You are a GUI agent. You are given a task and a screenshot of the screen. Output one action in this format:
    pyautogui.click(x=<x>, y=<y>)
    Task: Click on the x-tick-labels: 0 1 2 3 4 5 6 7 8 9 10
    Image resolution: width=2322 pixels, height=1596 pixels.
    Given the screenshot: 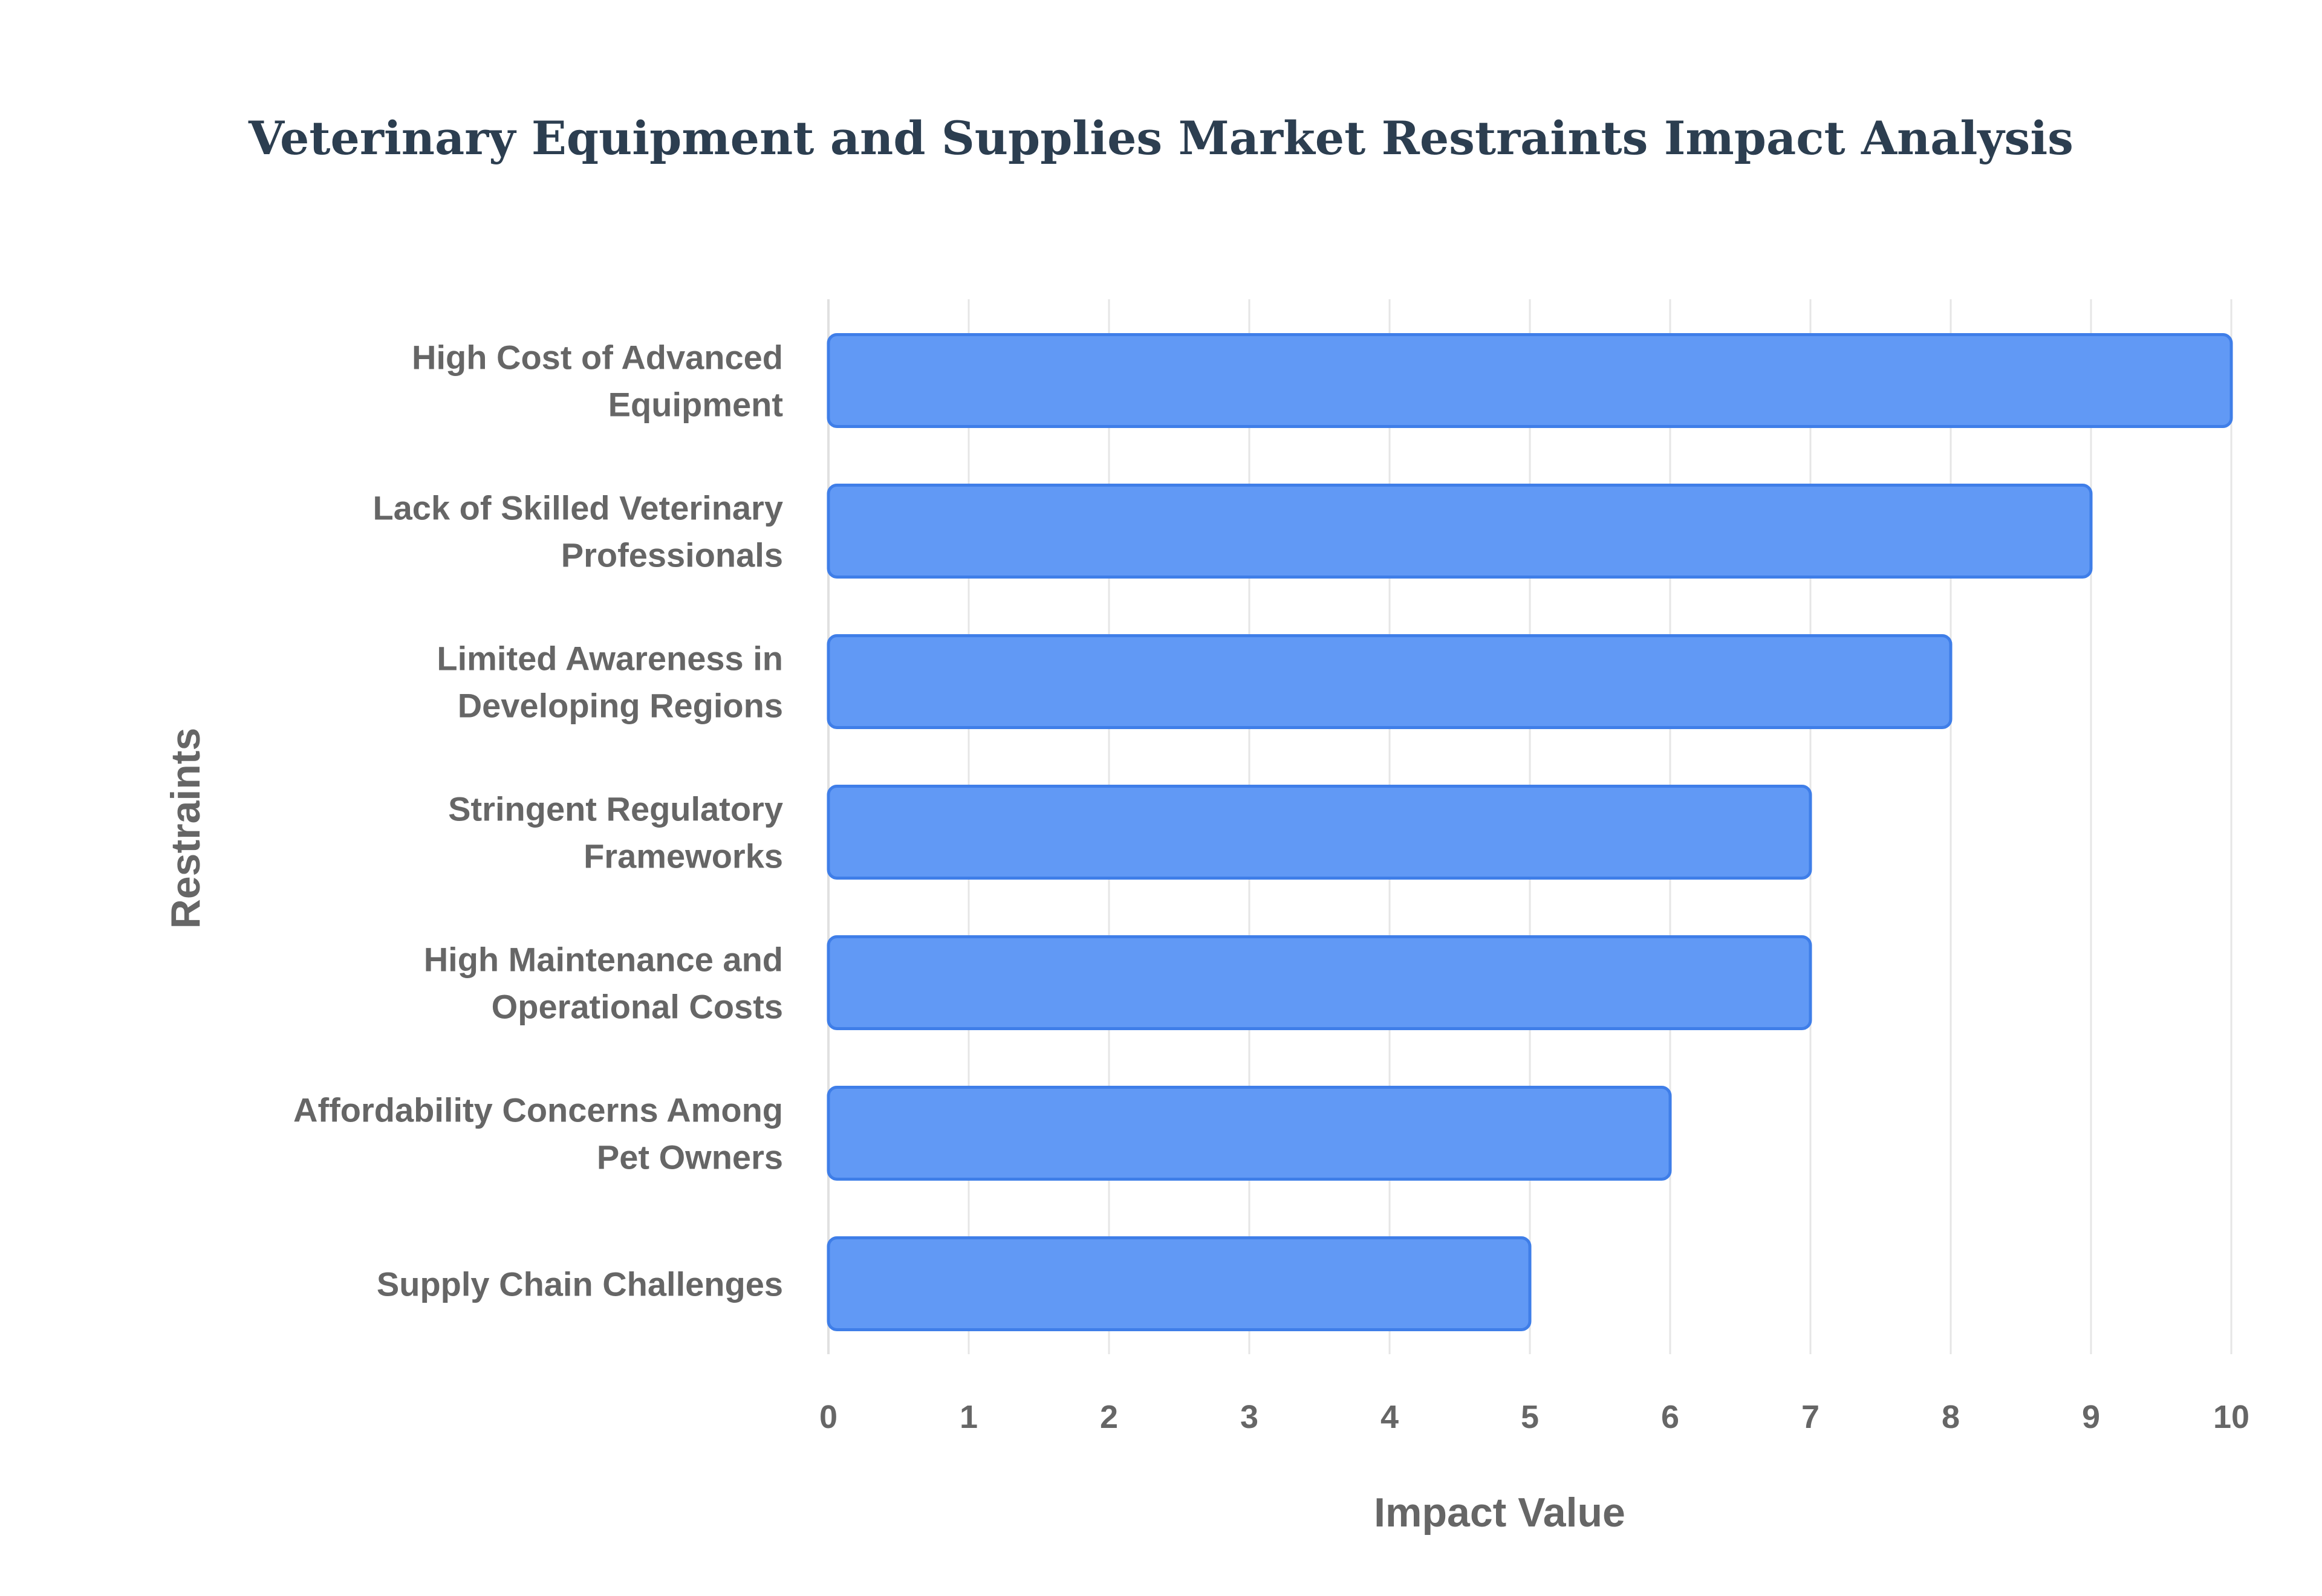 What is the action you would take?
    pyautogui.click(x=1534, y=1417)
    